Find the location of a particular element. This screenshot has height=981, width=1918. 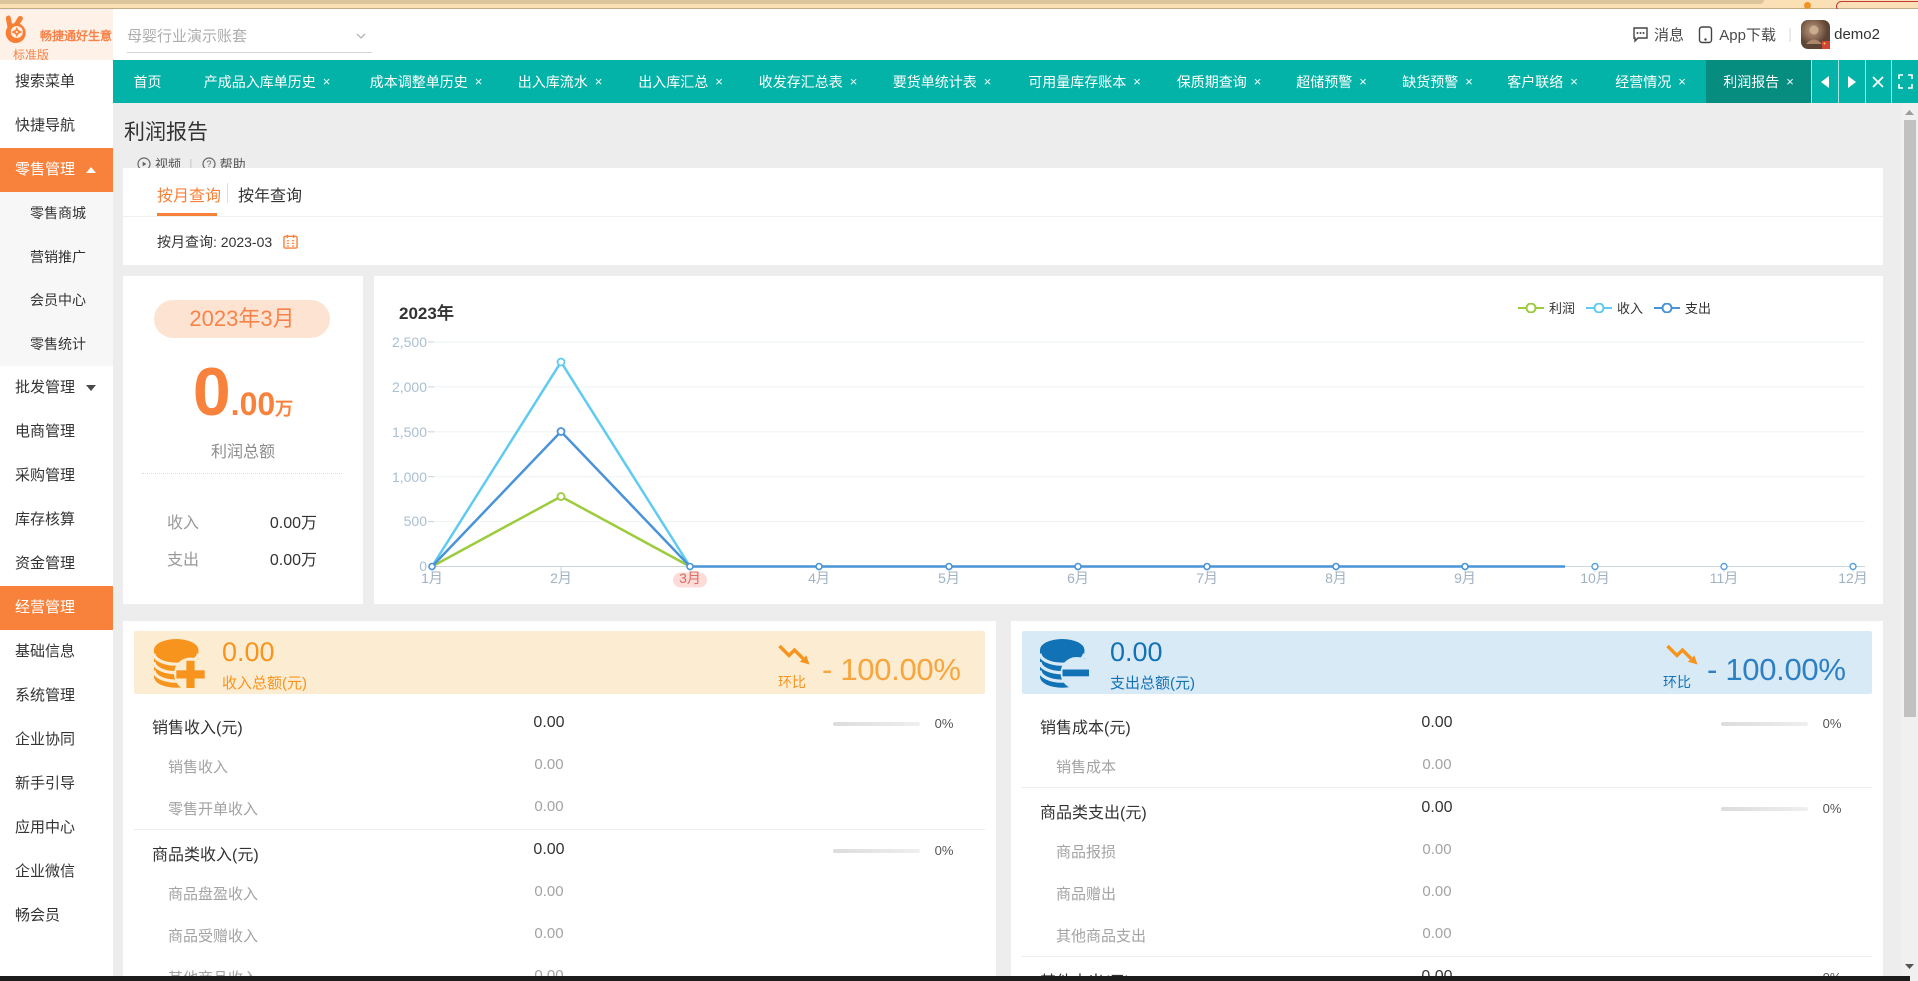

svg-text: 500 is located at coordinates (416, 521).